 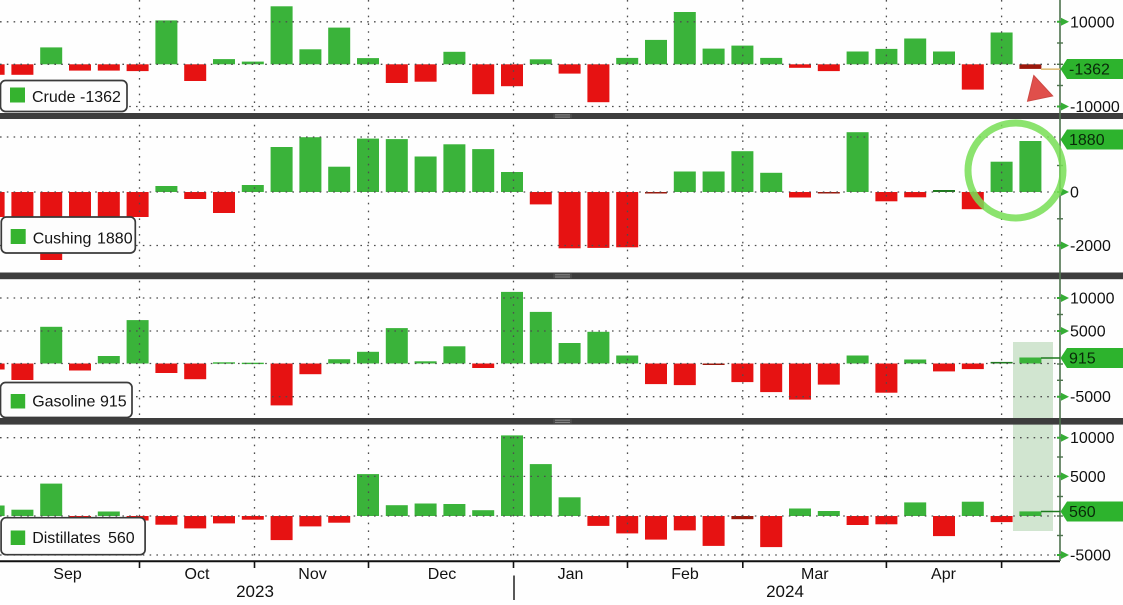 I want to click on svg-text: Distillates, so click(x=66, y=538).